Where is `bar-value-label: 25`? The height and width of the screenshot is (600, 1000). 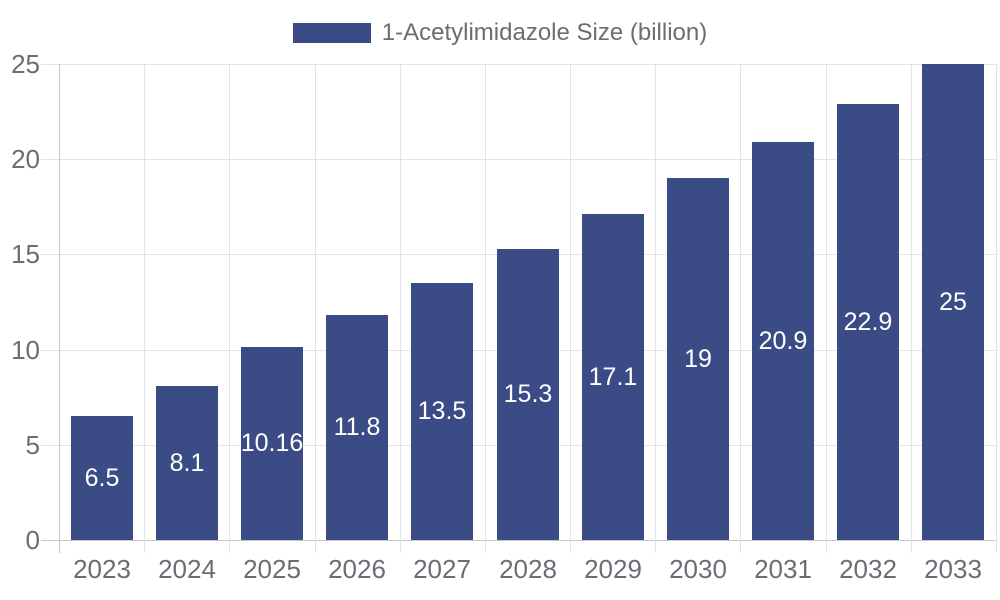
bar-value-label: 25 is located at coordinates (953, 301).